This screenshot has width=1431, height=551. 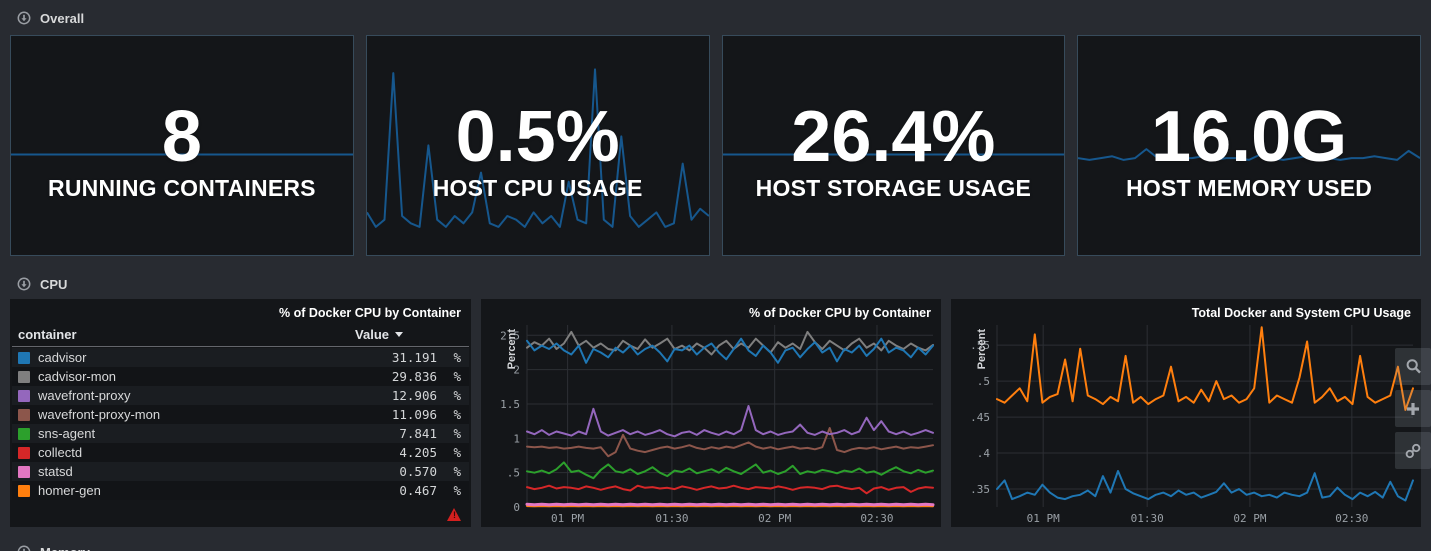 I want to click on svg-text: .35, so click(x=980, y=489).